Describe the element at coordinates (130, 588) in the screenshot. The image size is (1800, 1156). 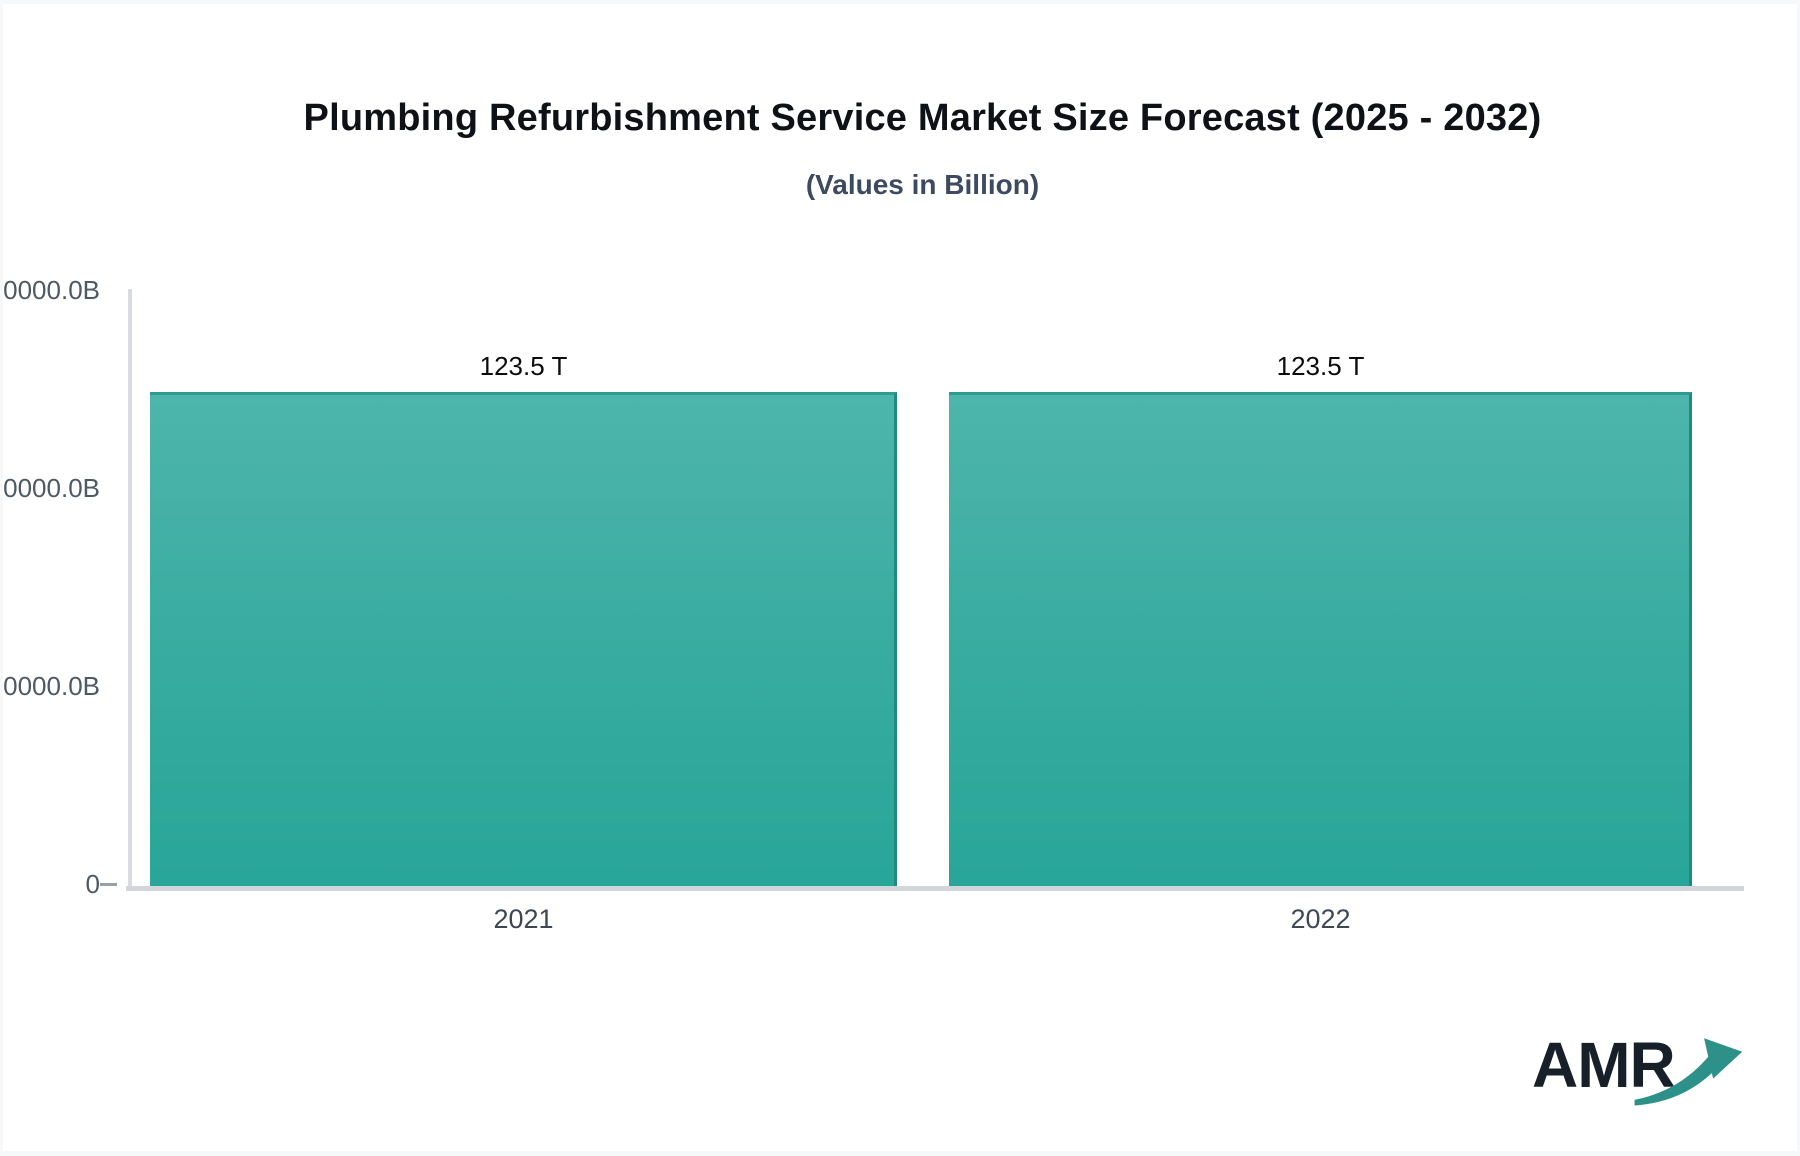
I see `y-axis-line` at that location.